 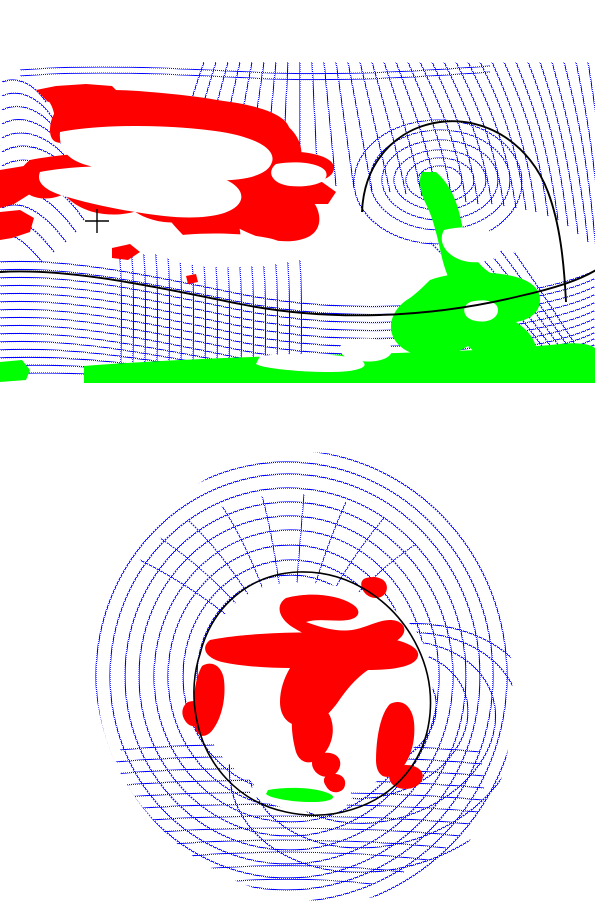 I want to click on separatrix-curve, so click(x=312, y=693).